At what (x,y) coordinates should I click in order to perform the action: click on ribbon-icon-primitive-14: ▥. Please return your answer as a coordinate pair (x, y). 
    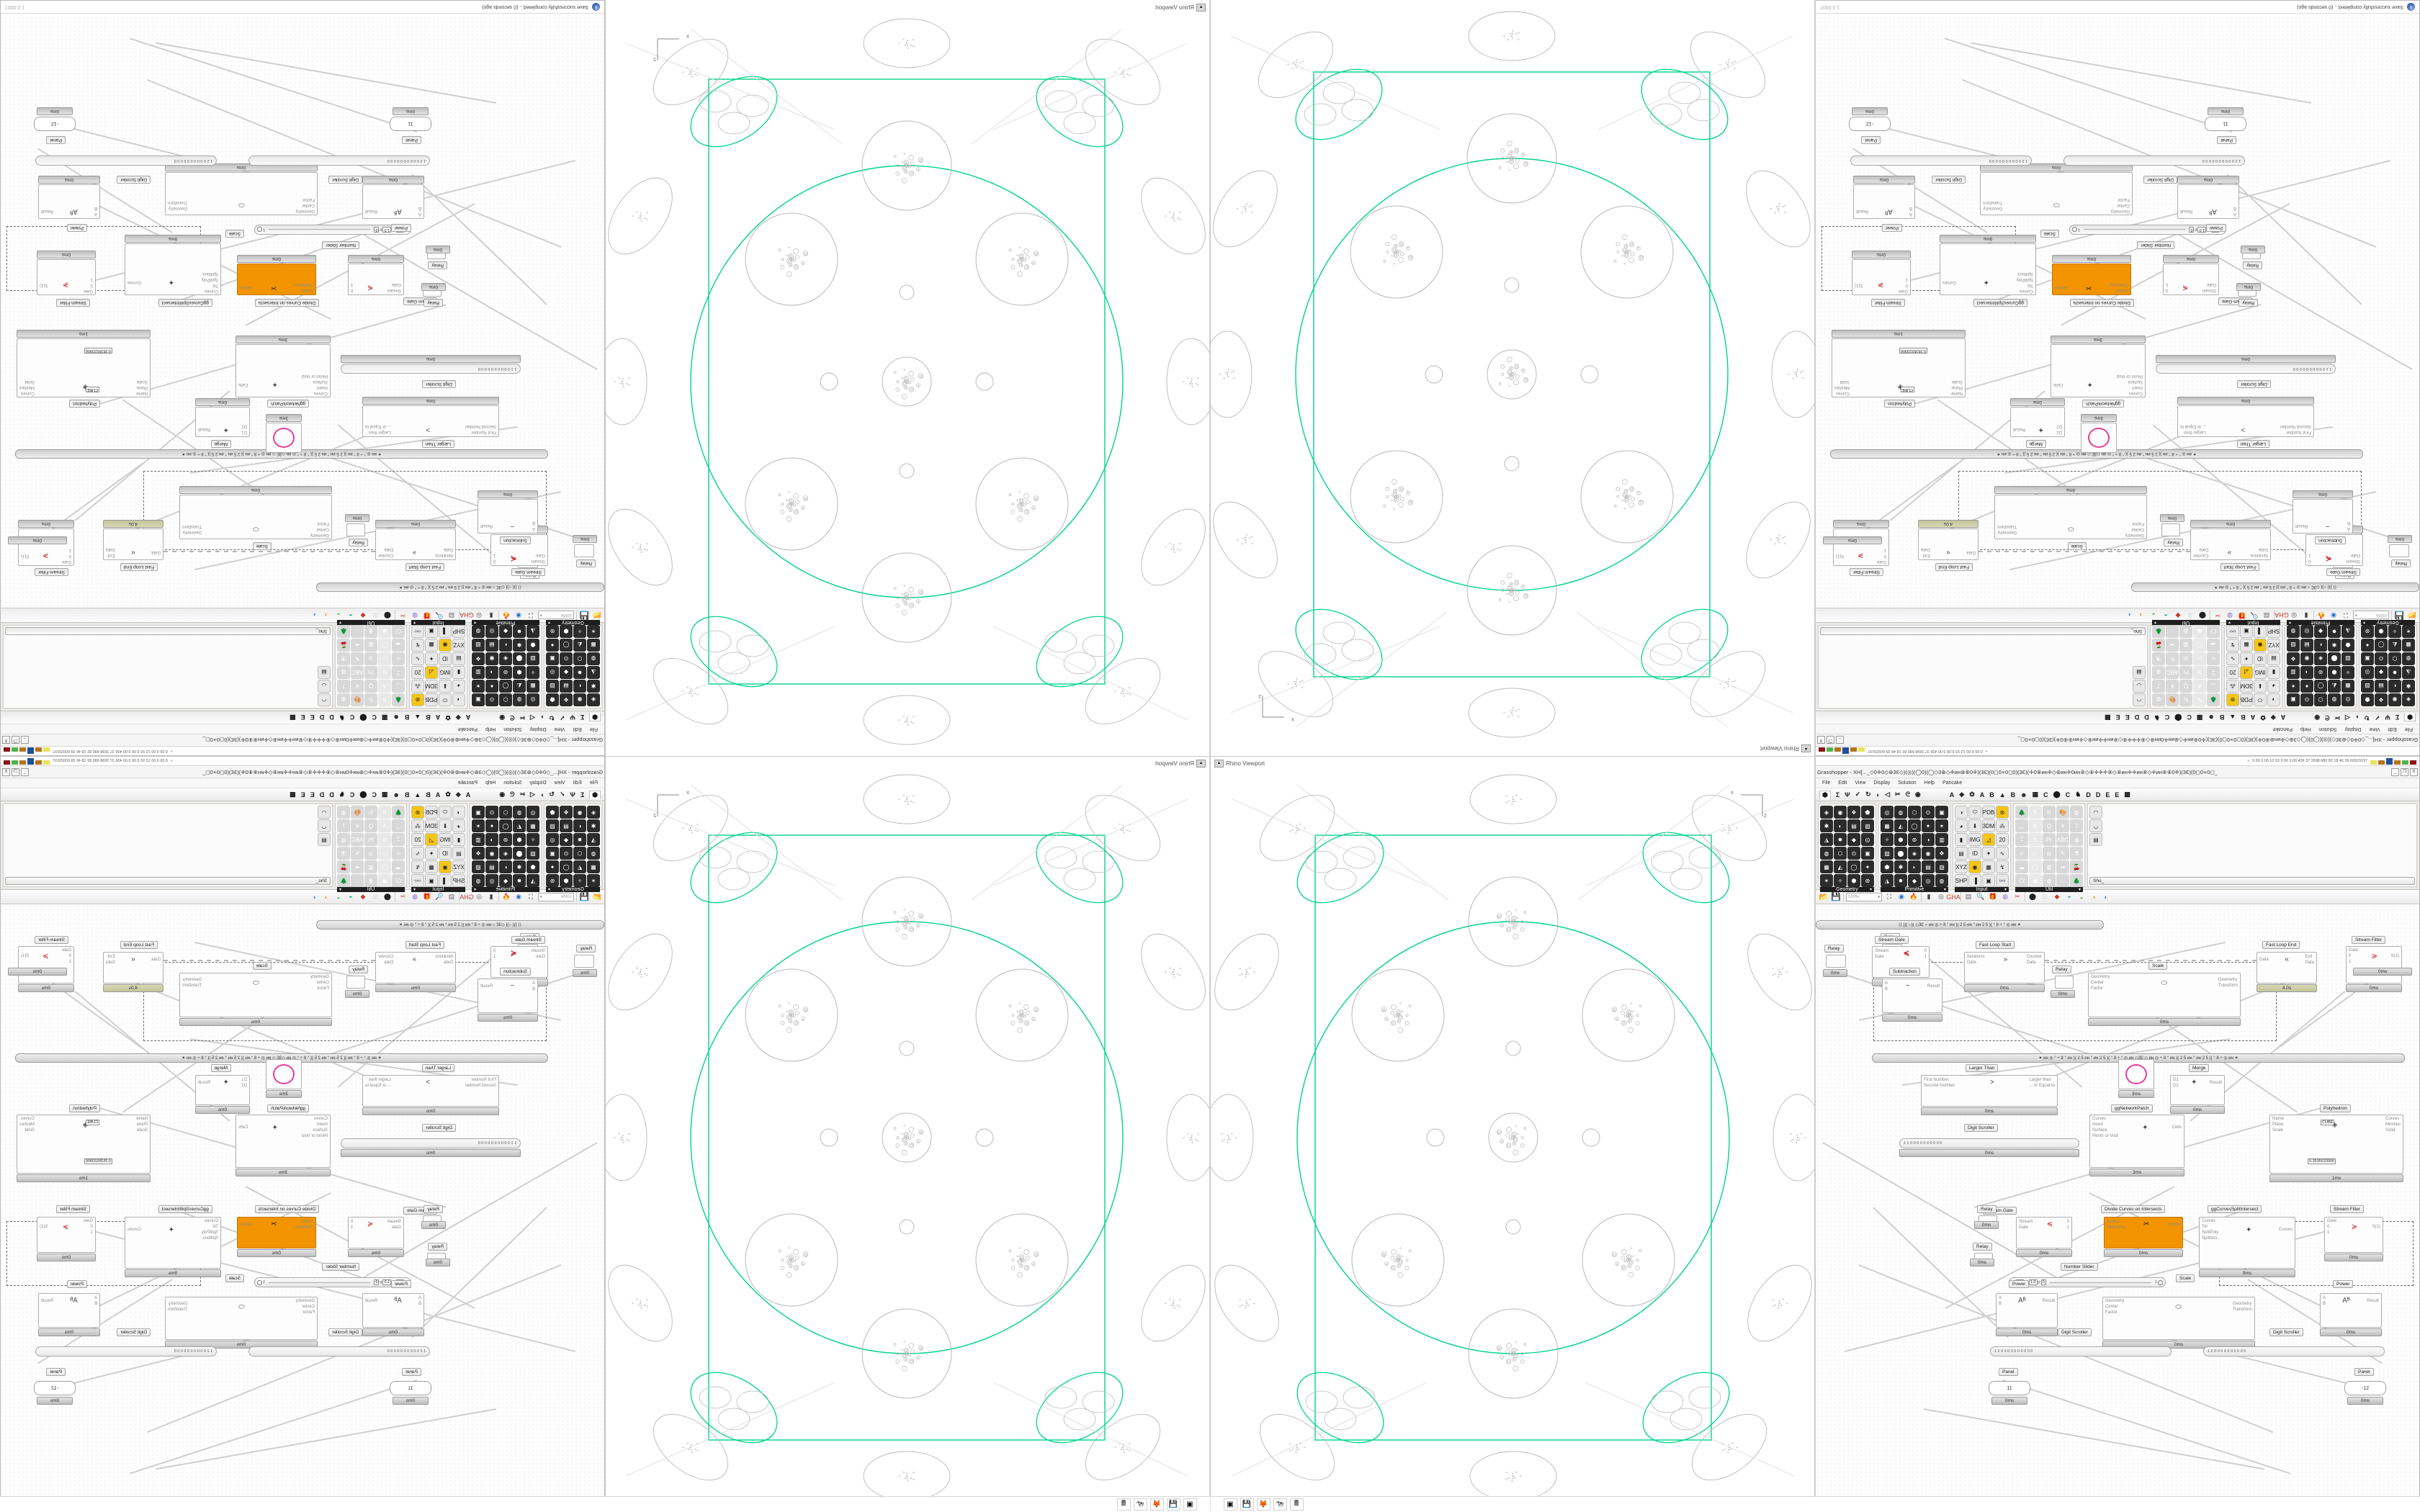
    Looking at the image, I should click on (478, 672).